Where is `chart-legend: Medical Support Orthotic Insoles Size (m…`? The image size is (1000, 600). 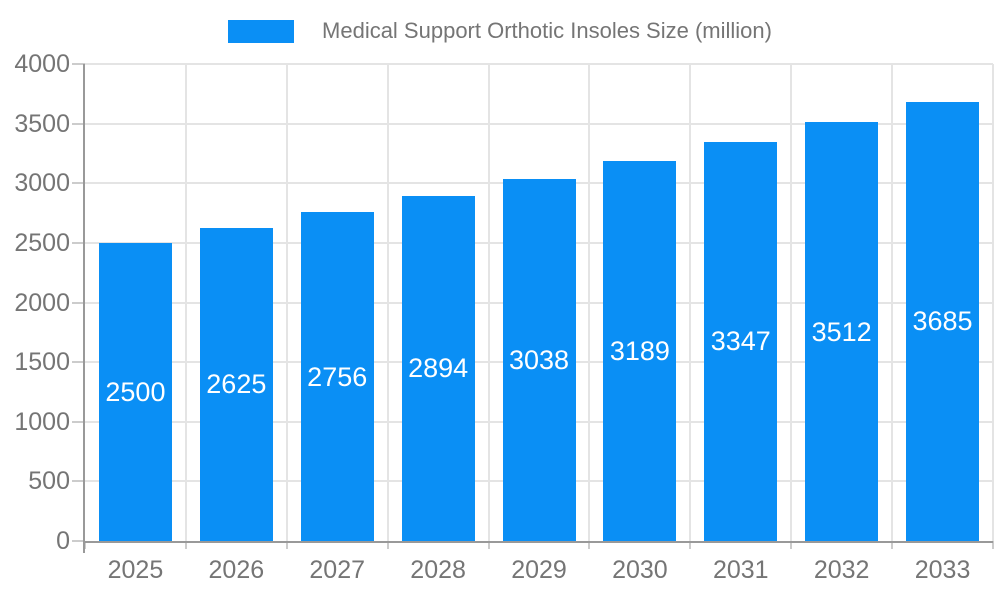
chart-legend: Medical Support Orthotic Insoles Size (m… is located at coordinates (500, 31).